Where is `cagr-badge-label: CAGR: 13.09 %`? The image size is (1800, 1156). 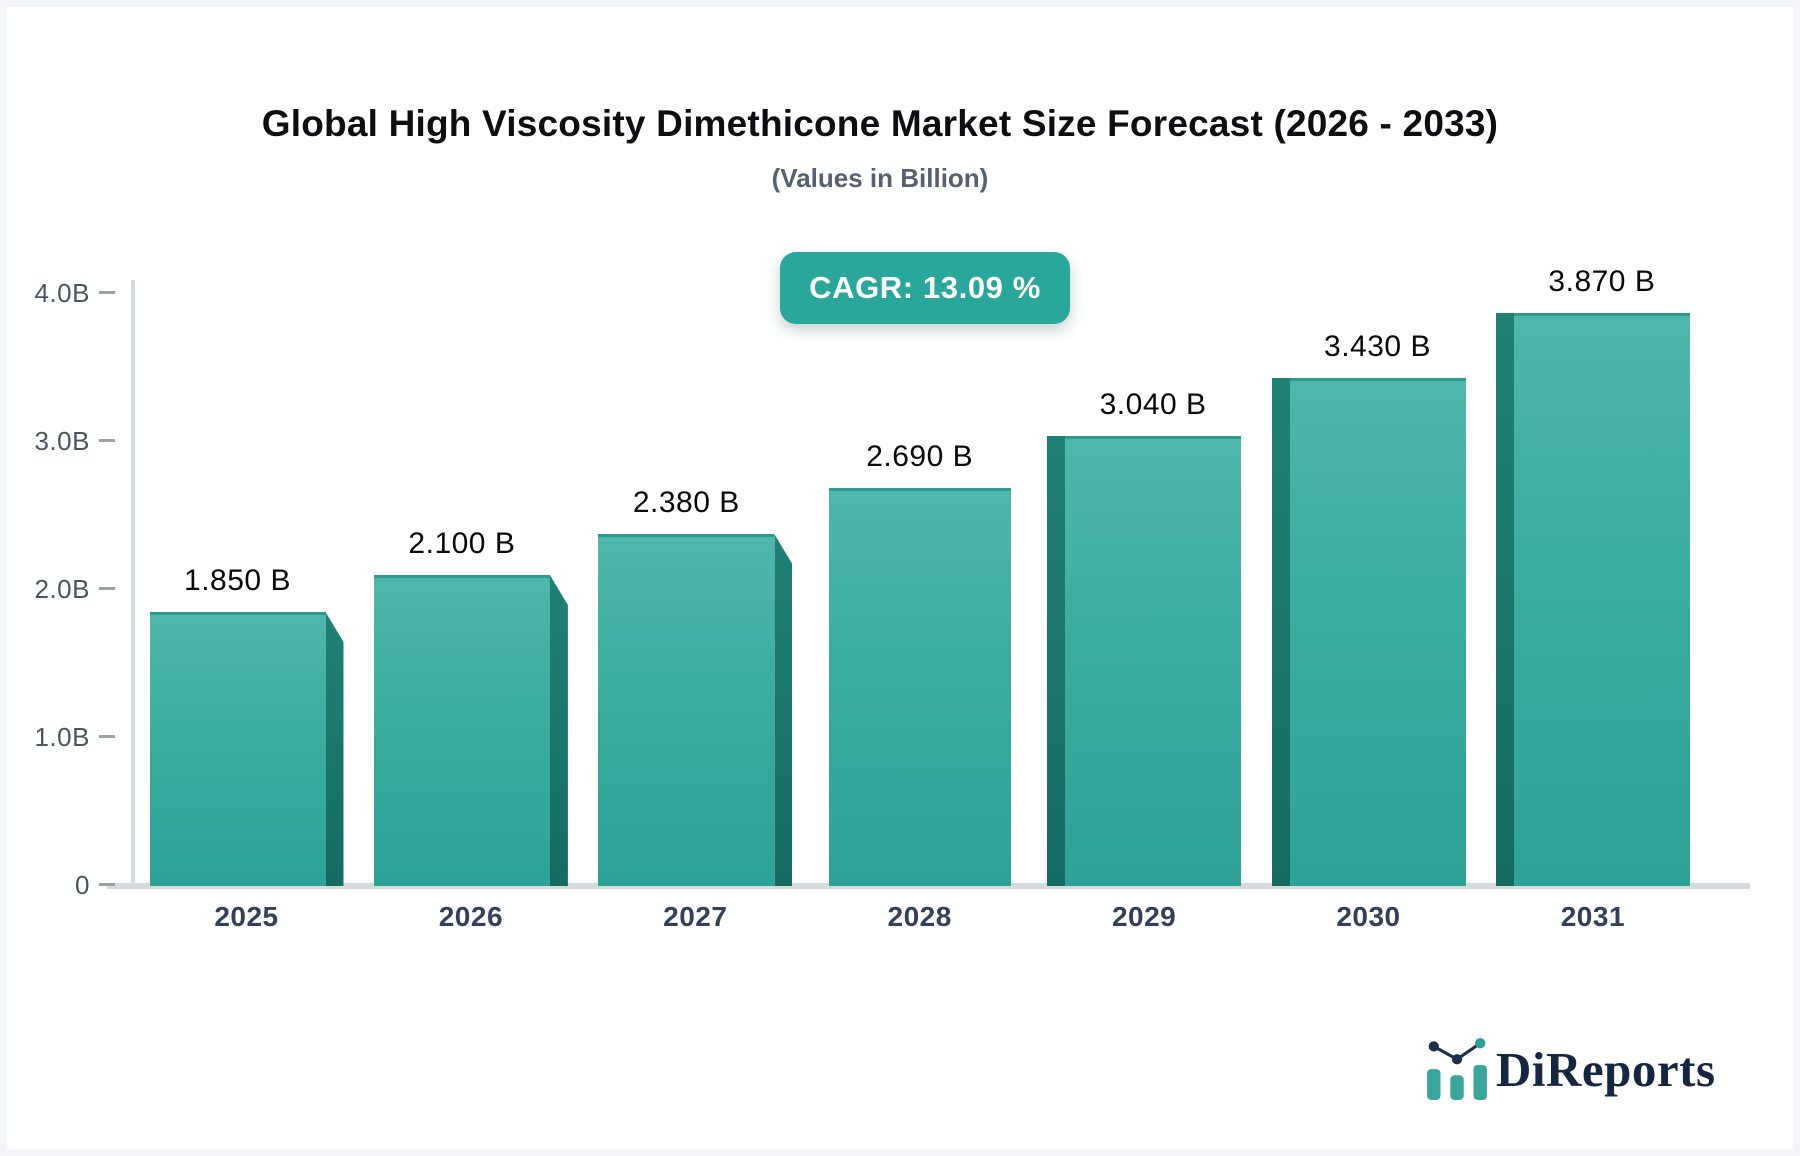 cagr-badge-label: CAGR: 13.09 % is located at coordinates (925, 287).